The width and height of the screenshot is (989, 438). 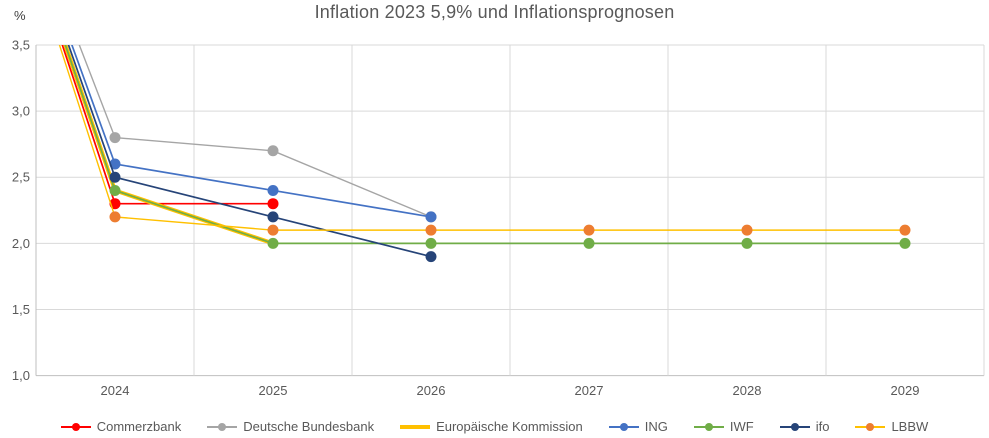 I want to click on legend-line-europ-ische-kommission, so click(x=415, y=426).